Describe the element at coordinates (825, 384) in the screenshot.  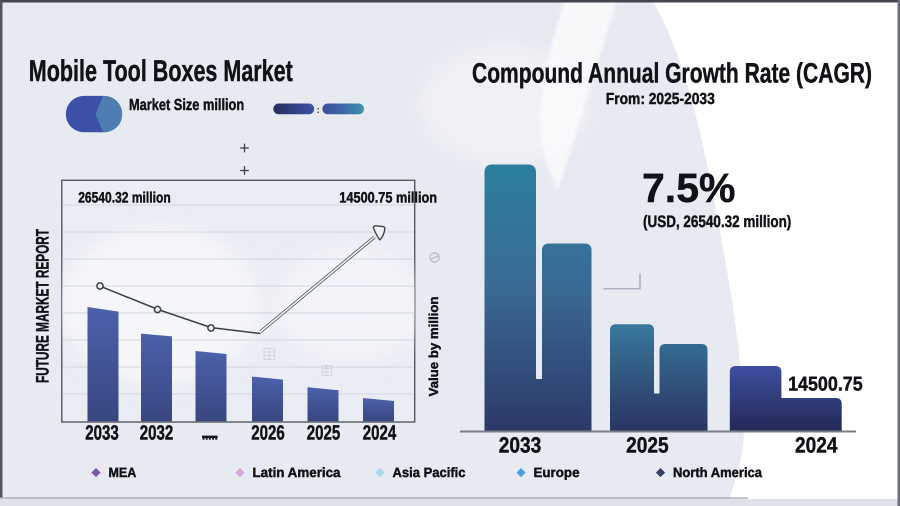
I see `svg-text: 14500.75` at that location.